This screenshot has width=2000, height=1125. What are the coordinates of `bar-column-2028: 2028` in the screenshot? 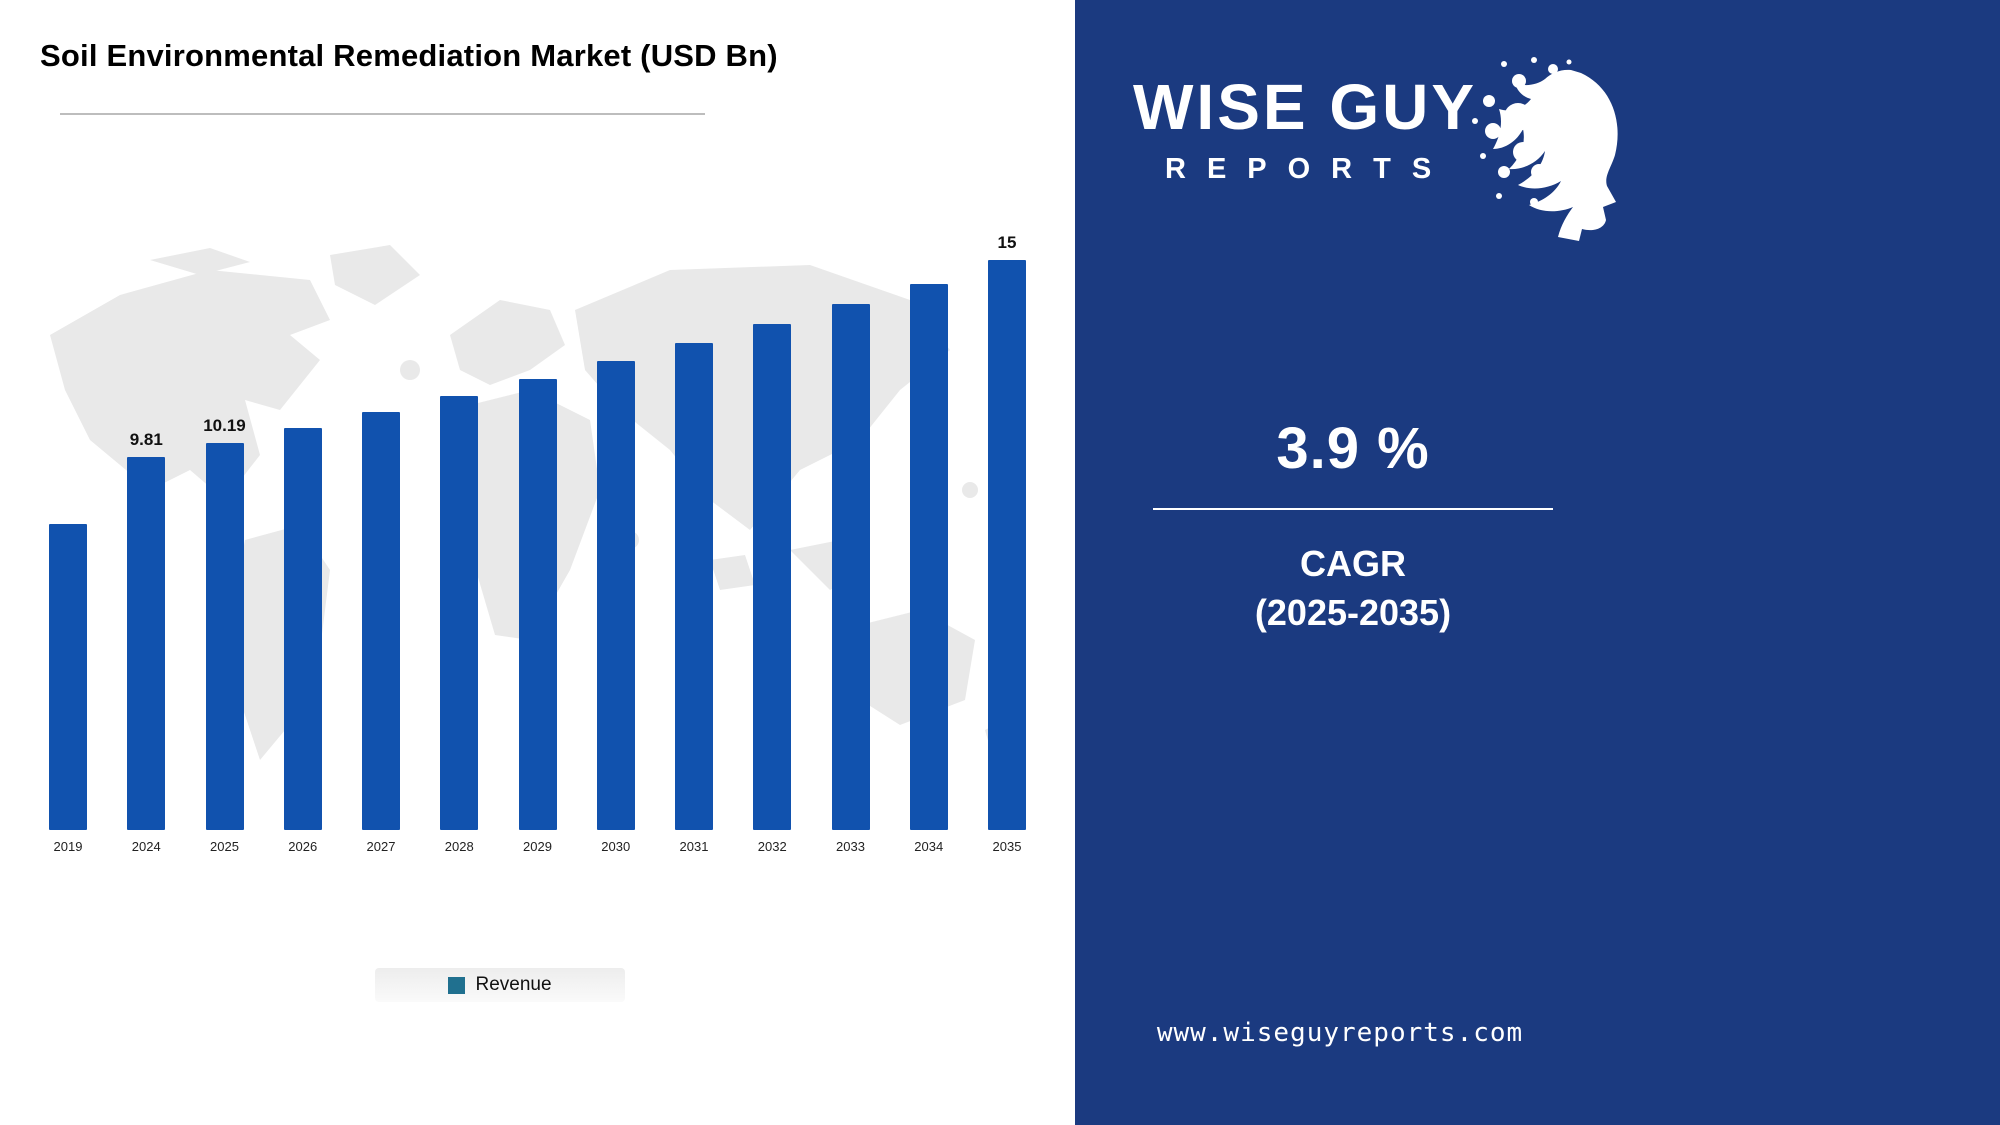 It's located at (459, 540).